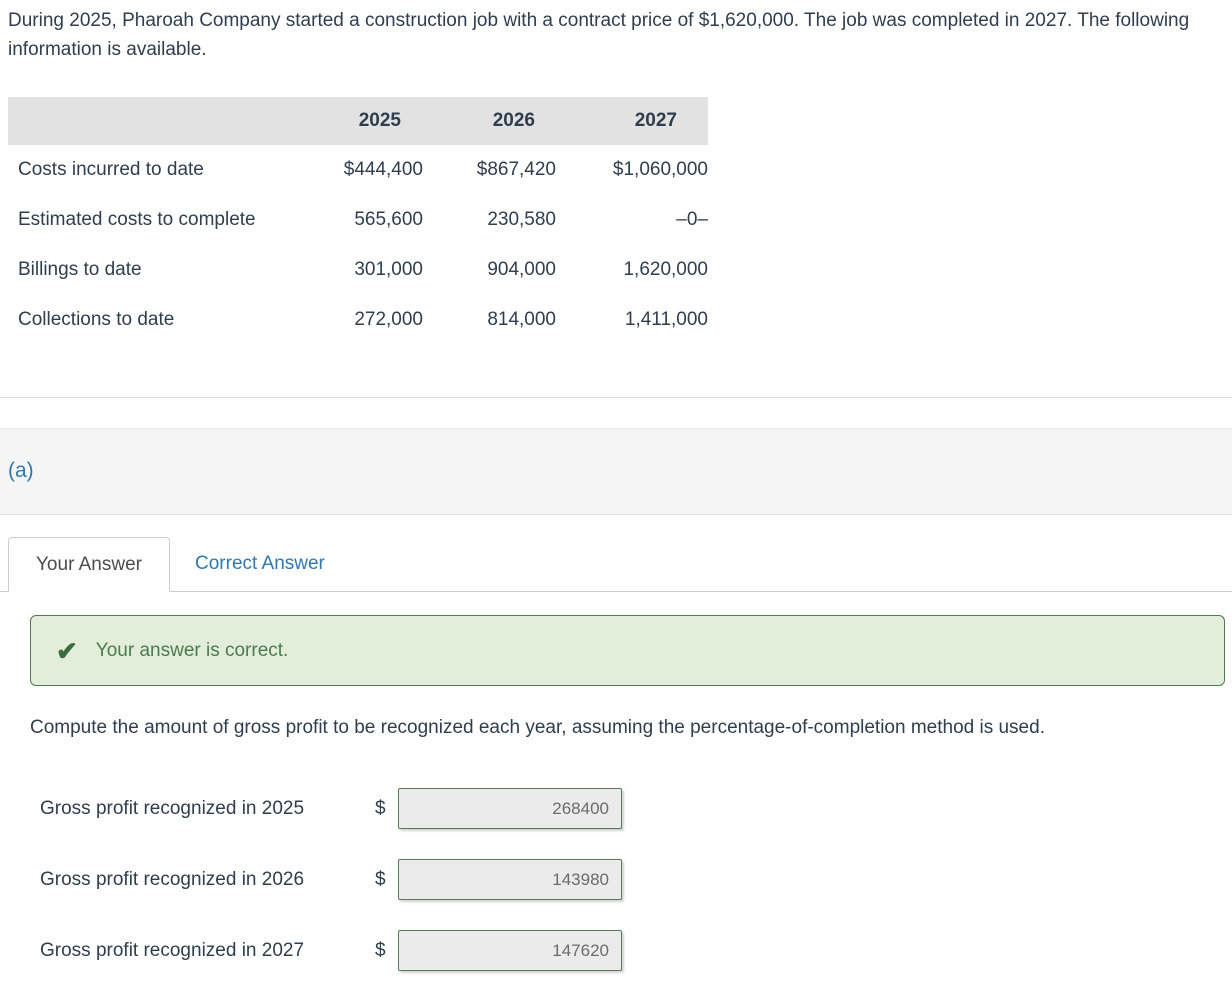 The height and width of the screenshot is (984, 1232). Describe the element at coordinates (616, 471) in the screenshot. I see `part-a-section-header: (a)` at that location.